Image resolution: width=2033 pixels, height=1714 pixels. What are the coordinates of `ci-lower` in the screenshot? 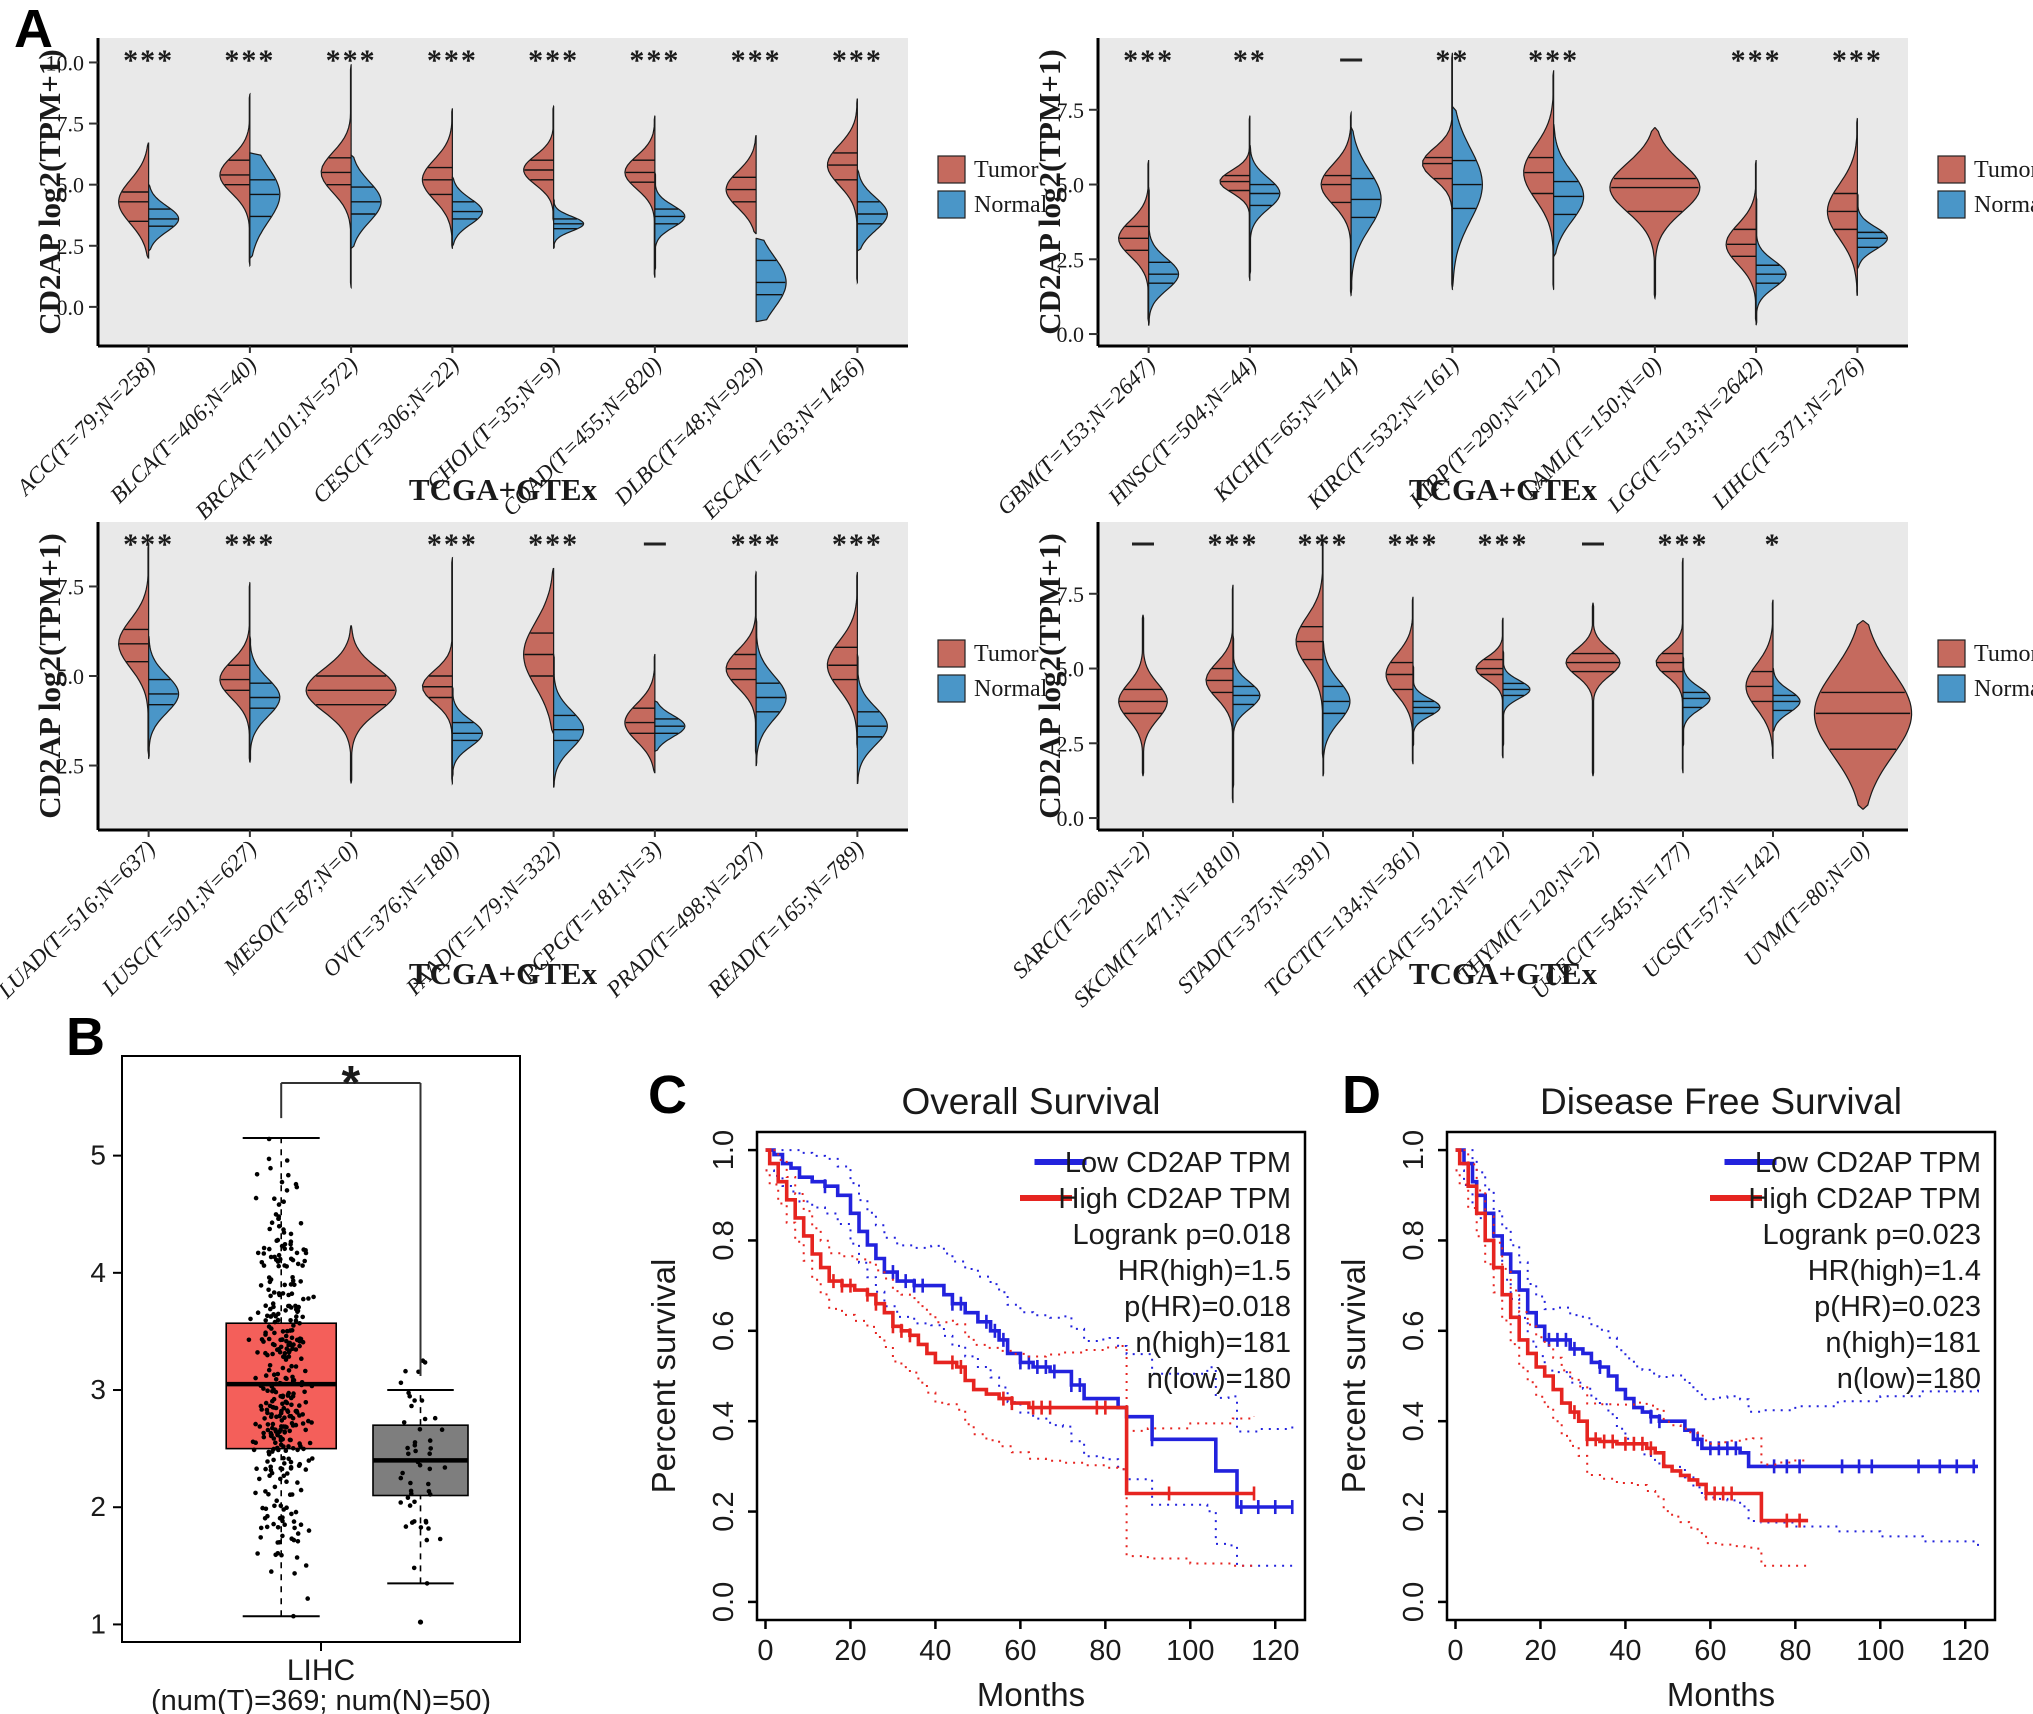 It's located at (1029, 1368).